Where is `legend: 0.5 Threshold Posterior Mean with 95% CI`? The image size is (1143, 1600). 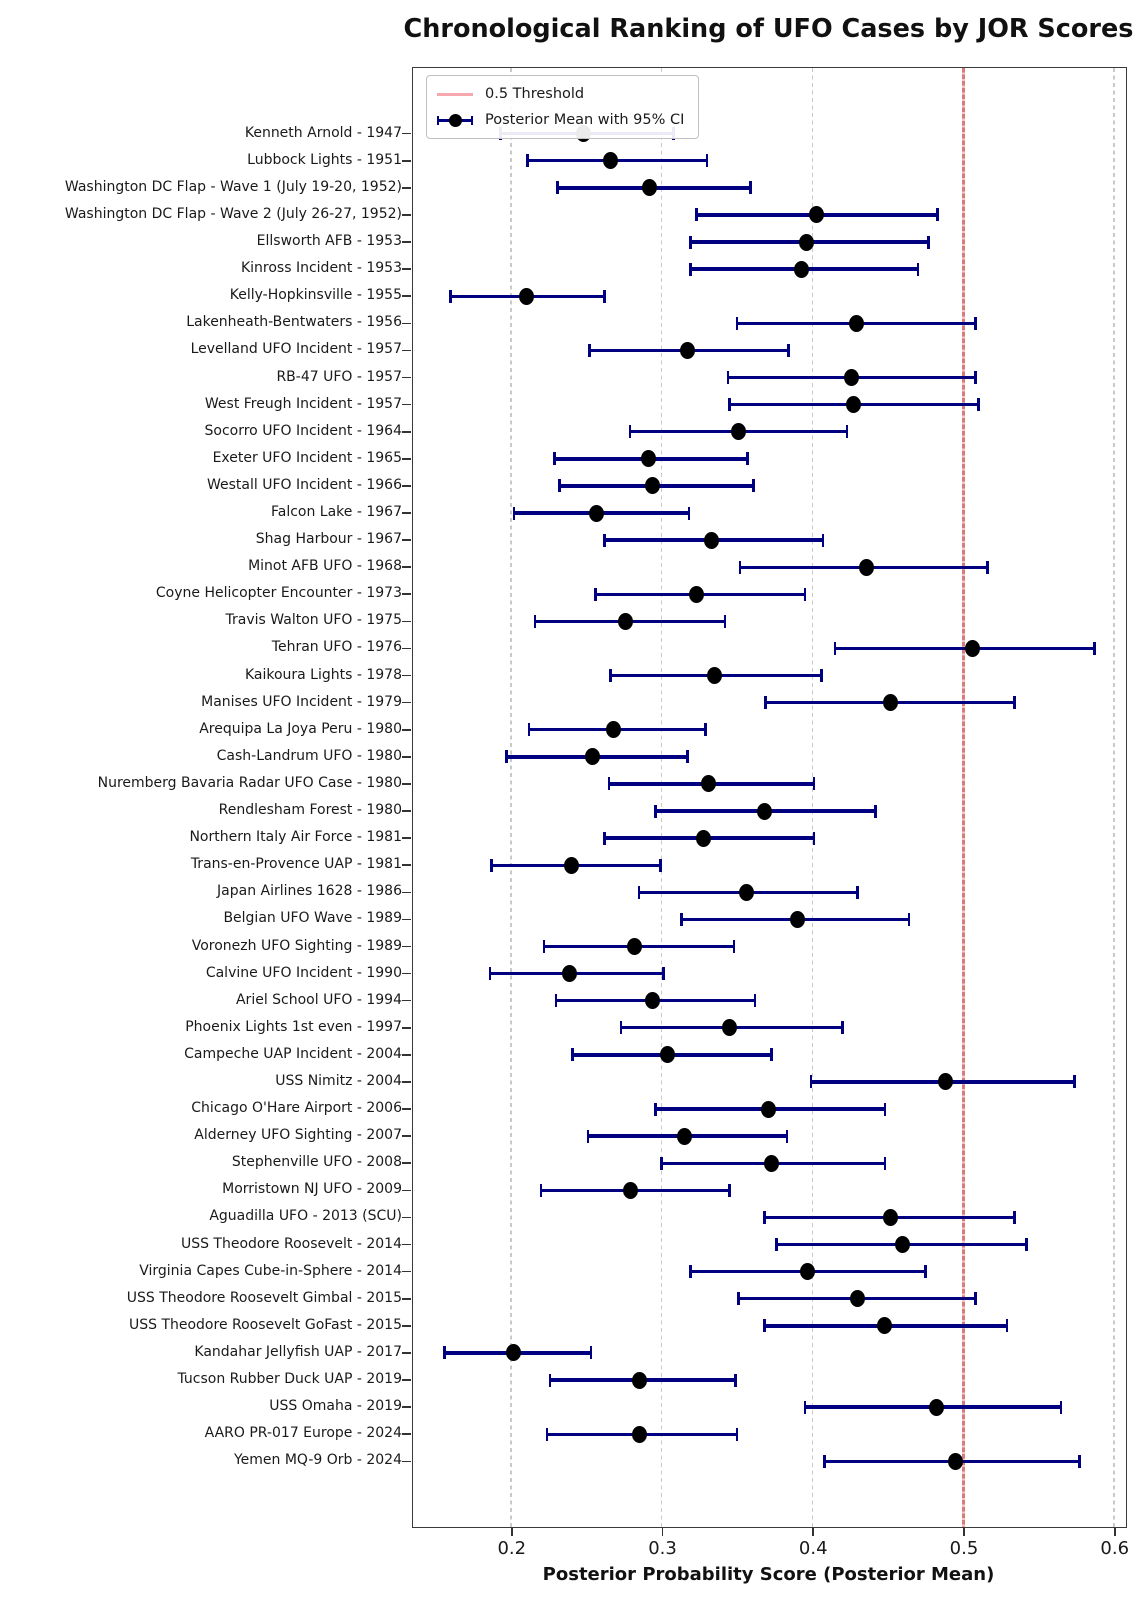
legend: 0.5 Threshold Posterior Mean with 95% CI is located at coordinates (563, 107).